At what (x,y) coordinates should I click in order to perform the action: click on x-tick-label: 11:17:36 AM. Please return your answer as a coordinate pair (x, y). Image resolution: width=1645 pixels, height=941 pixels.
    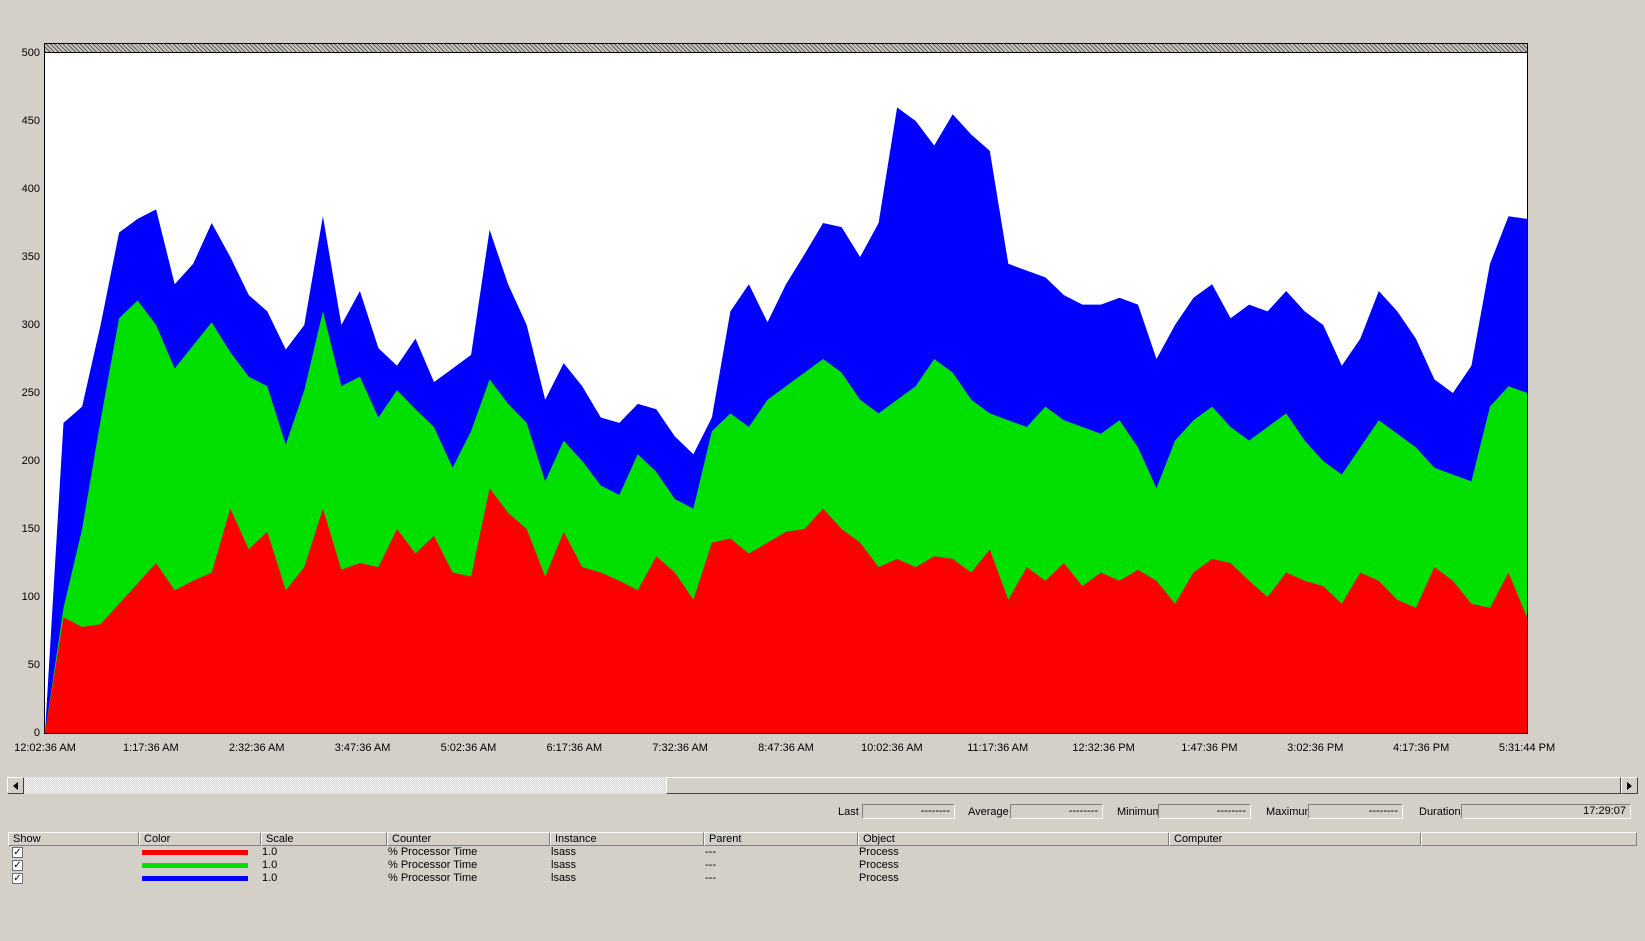
    Looking at the image, I should click on (998, 748).